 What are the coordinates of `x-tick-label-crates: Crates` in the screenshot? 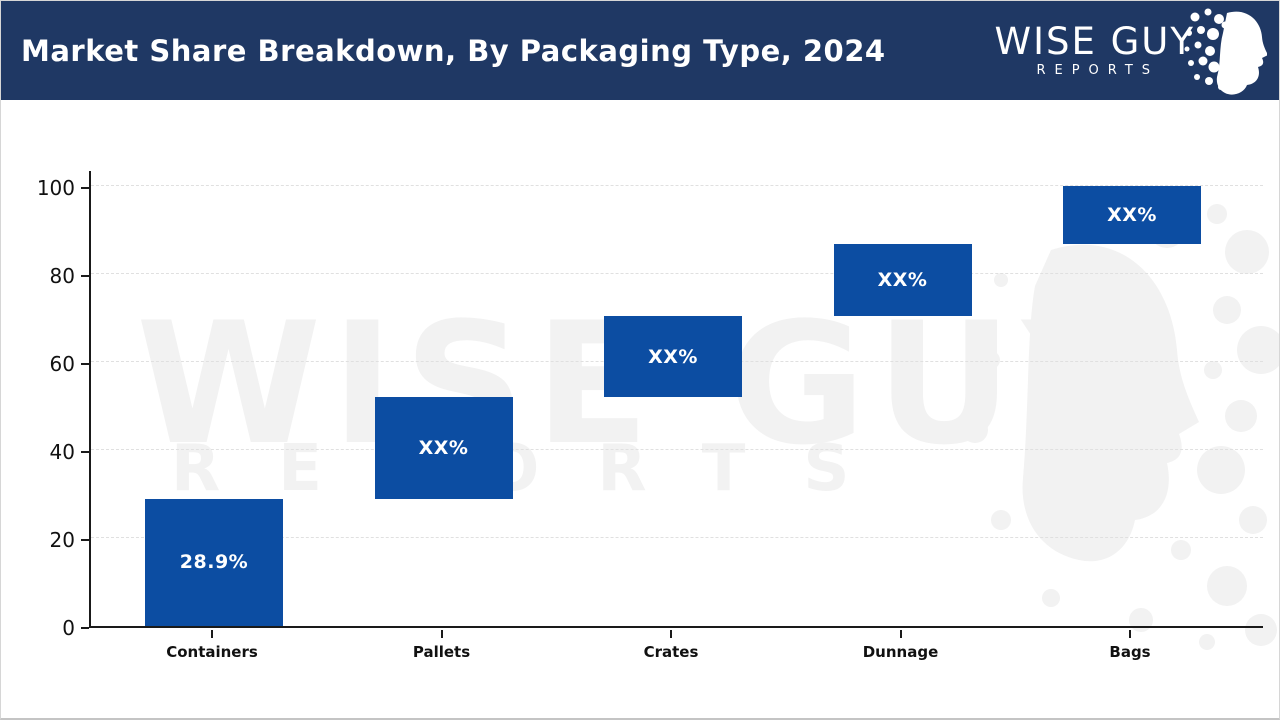 It's located at (671, 652).